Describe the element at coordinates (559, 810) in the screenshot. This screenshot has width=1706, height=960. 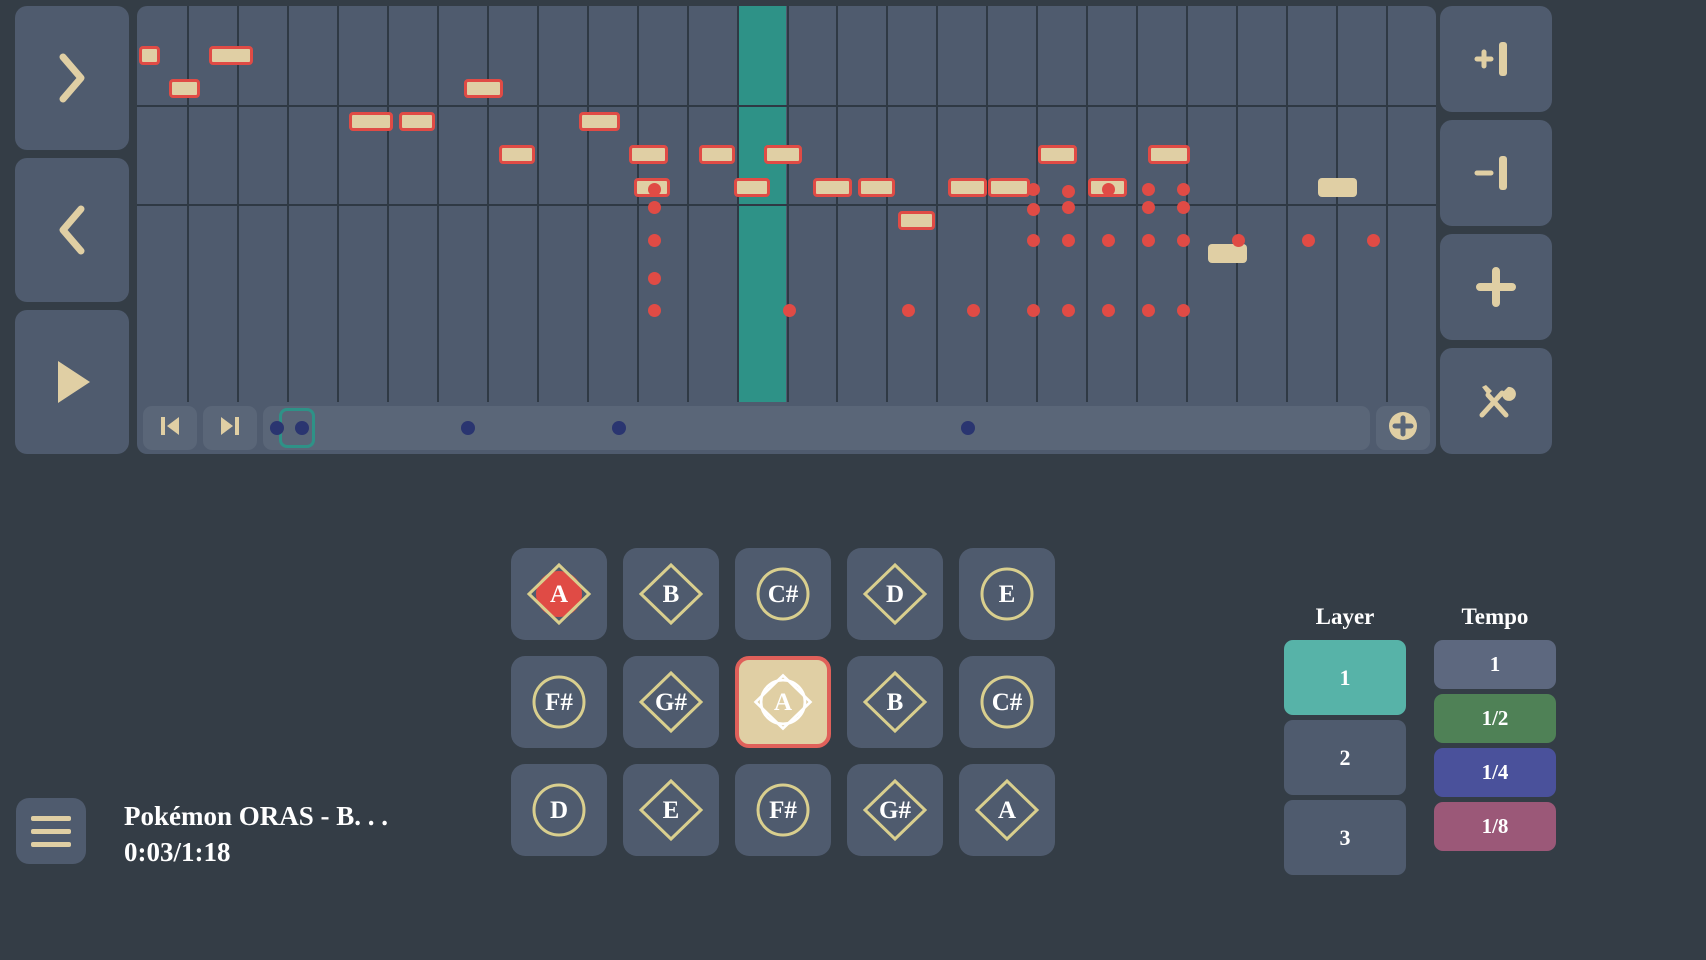
I see `note-pad-D-2-0: D` at that location.